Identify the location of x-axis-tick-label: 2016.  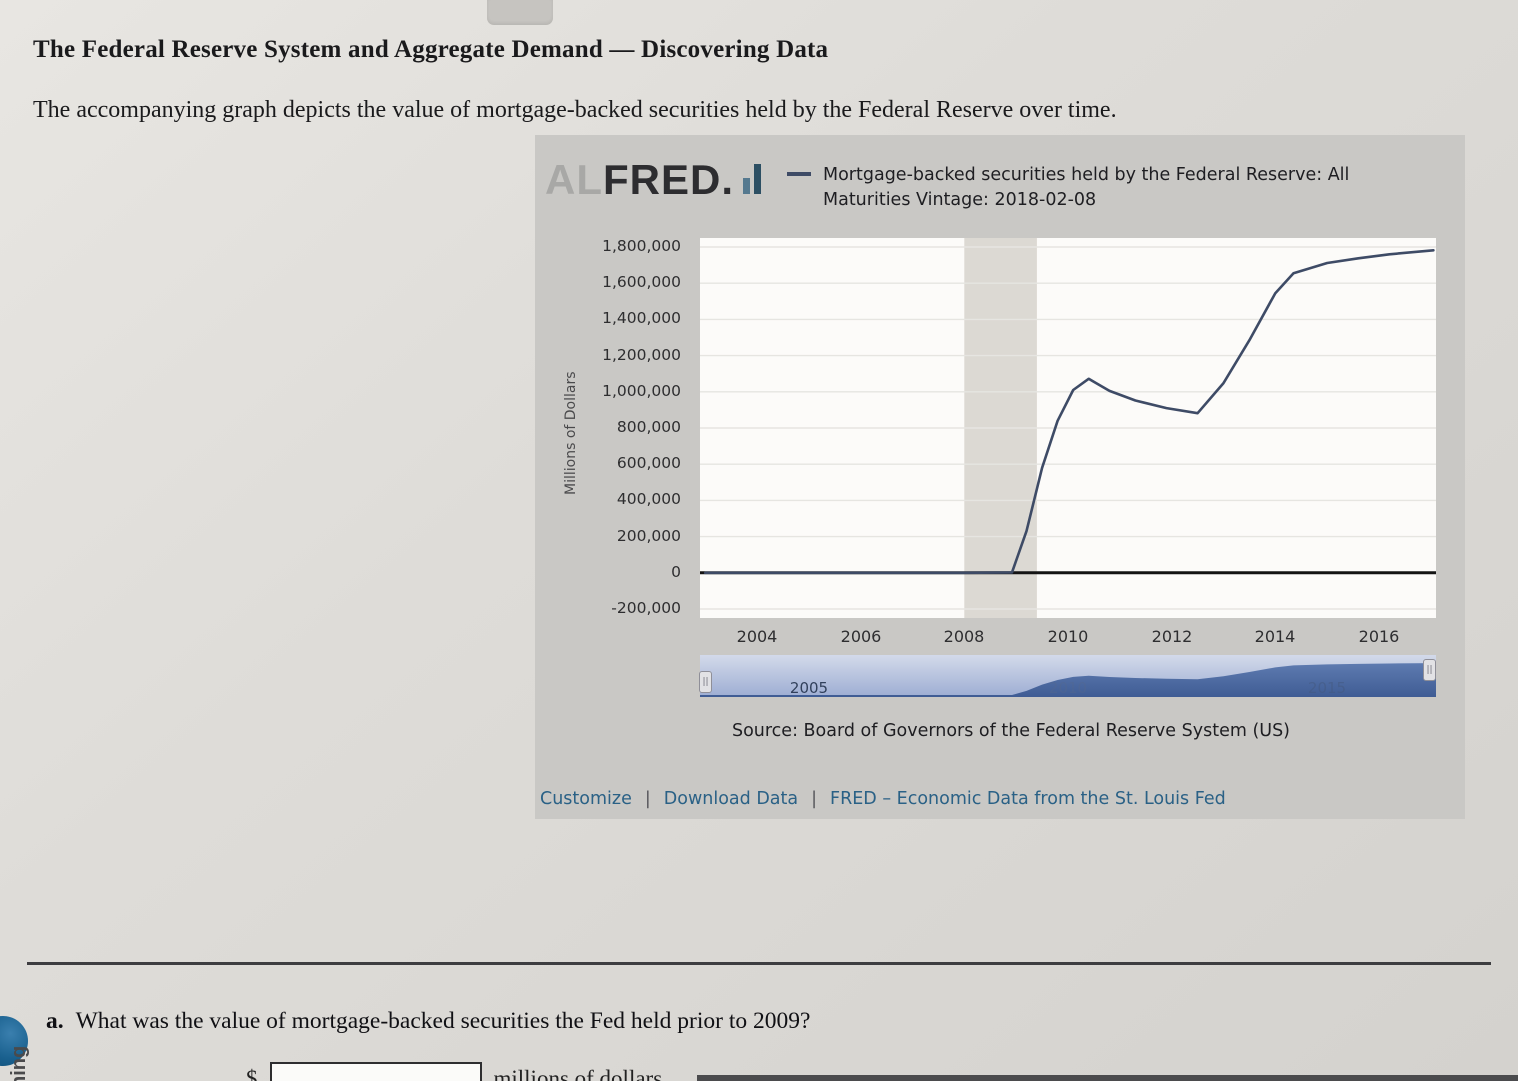
(1379, 636).